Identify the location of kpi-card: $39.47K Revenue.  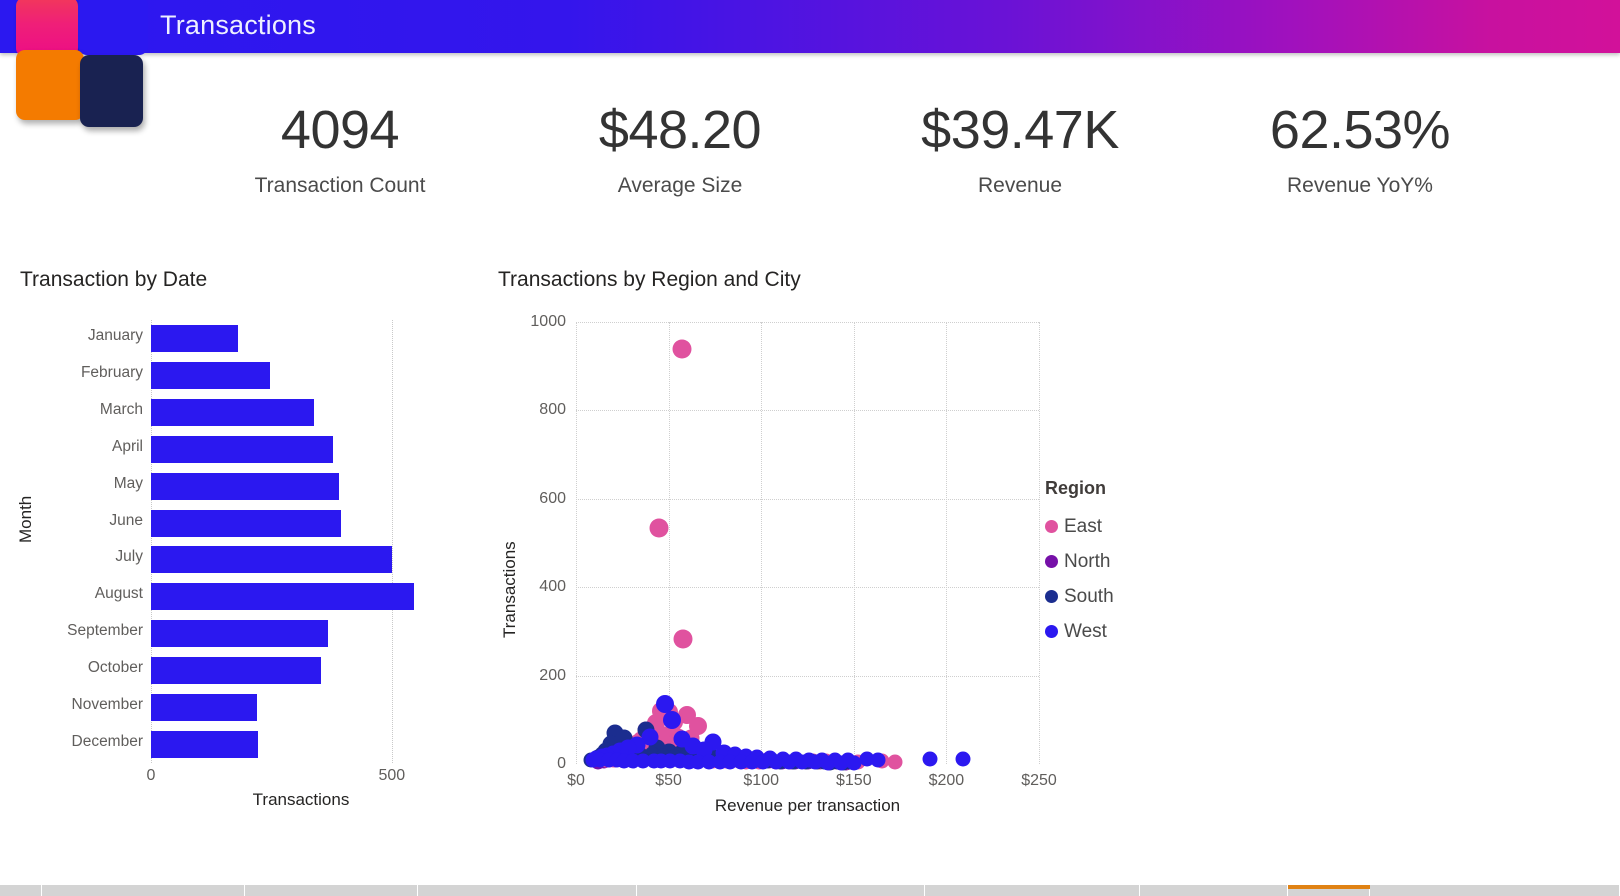
(1020, 157).